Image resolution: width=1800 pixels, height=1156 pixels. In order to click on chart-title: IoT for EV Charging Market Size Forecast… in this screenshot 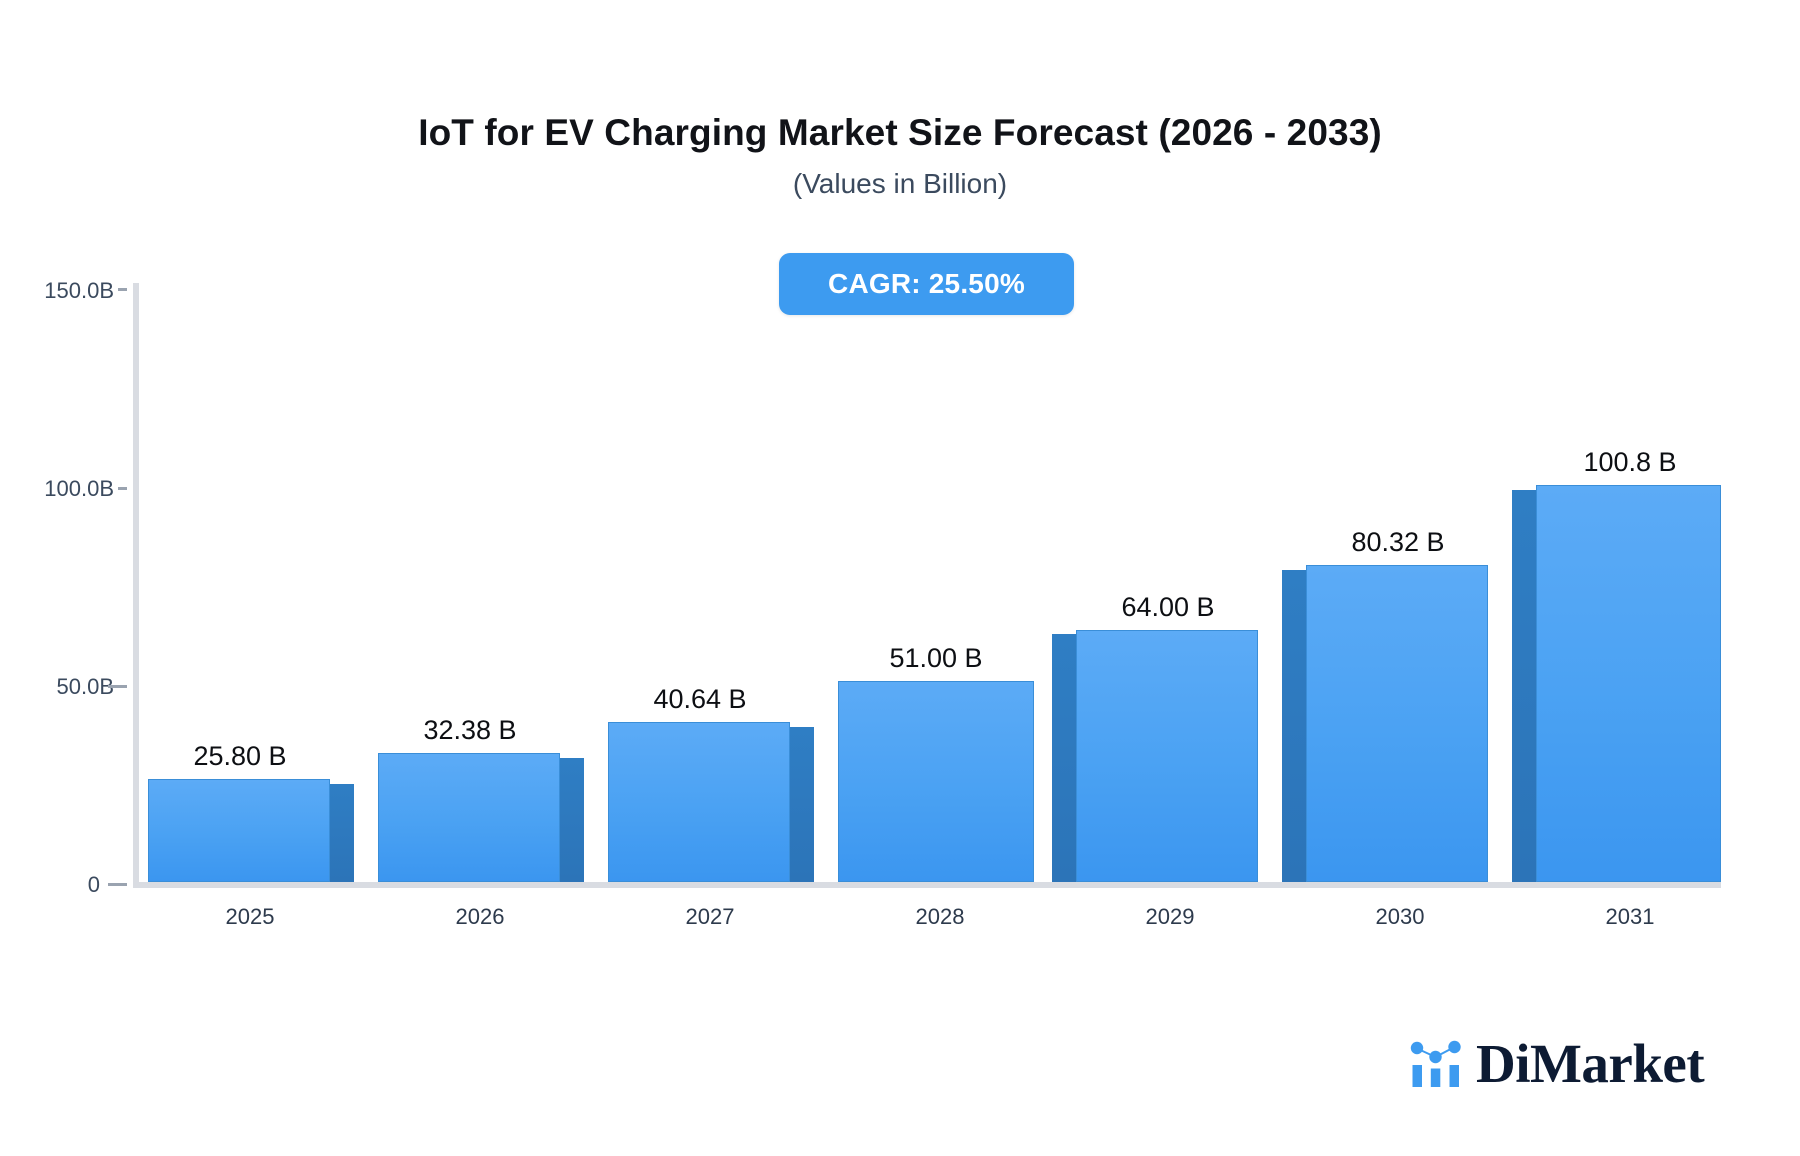, I will do `click(900, 132)`.